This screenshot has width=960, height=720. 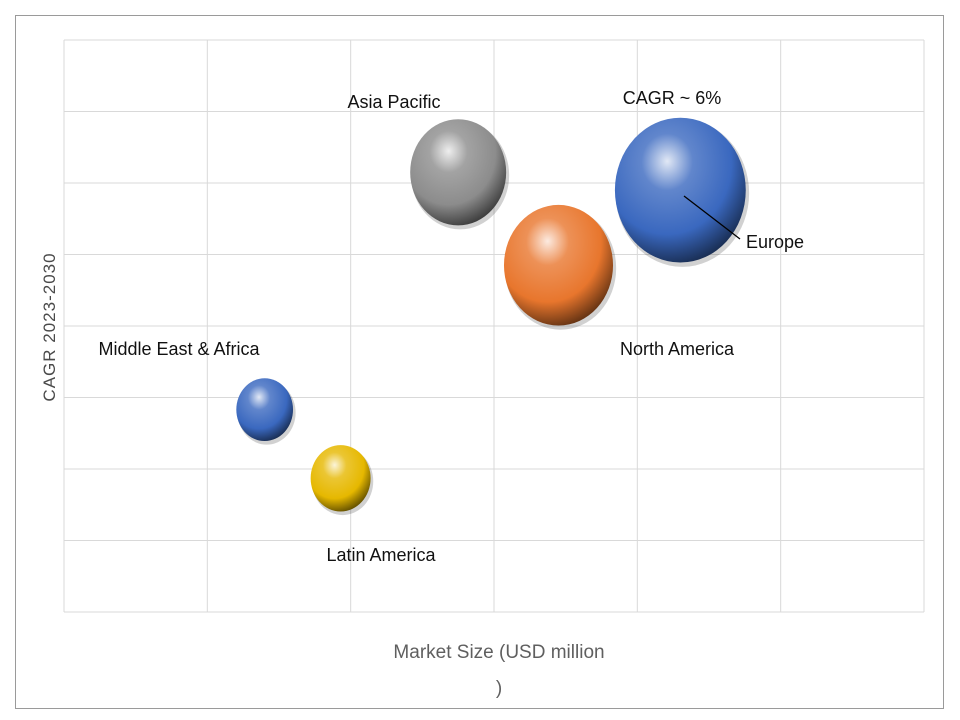 What do you see at coordinates (677, 349) in the screenshot?
I see `label-north-america: North America` at bounding box center [677, 349].